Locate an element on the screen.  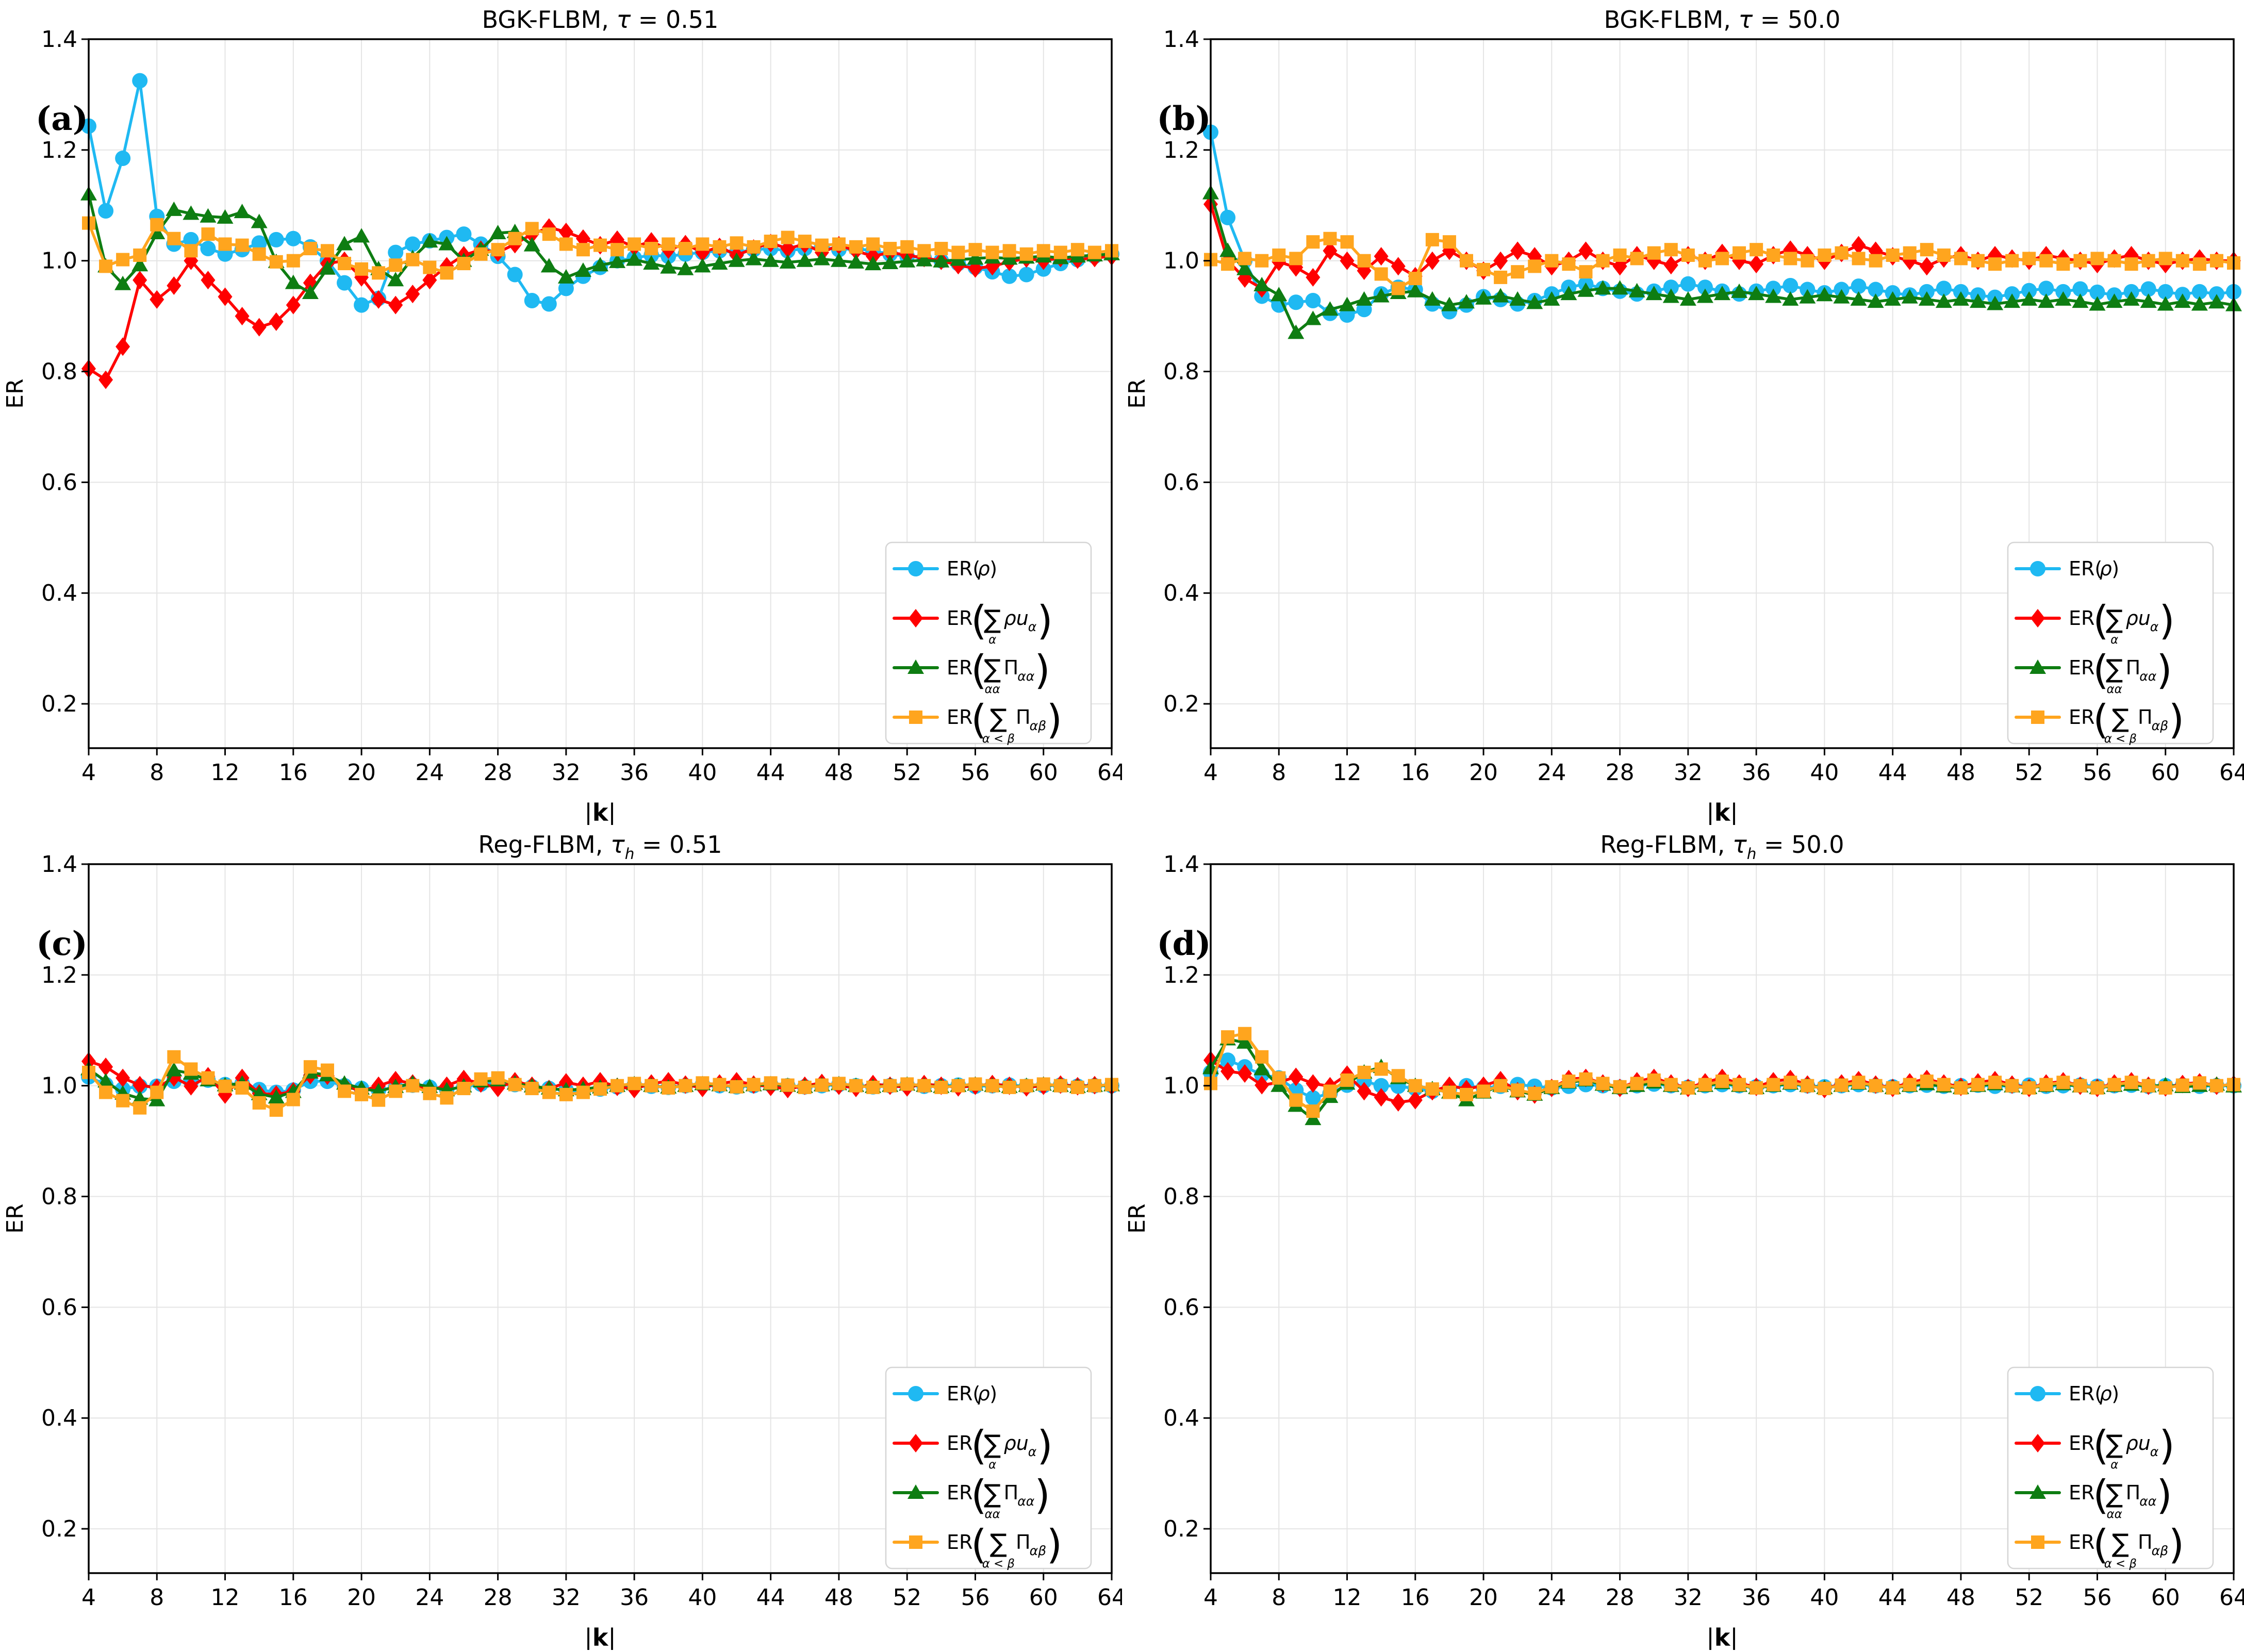
legend-label-rho: ER( is located at coordinates (964, 1394).